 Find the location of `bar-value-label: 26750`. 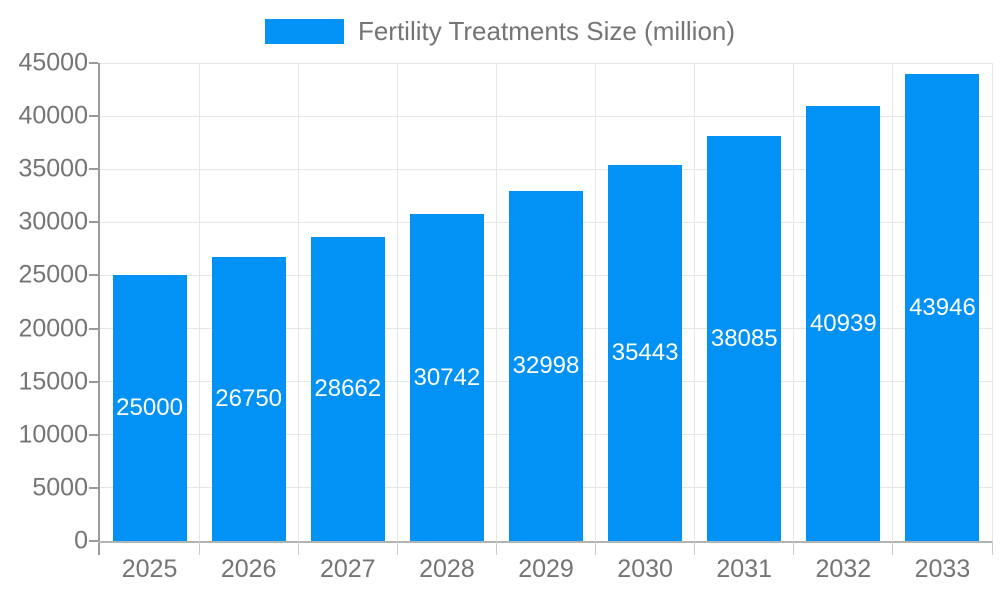

bar-value-label: 26750 is located at coordinates (249, 398).